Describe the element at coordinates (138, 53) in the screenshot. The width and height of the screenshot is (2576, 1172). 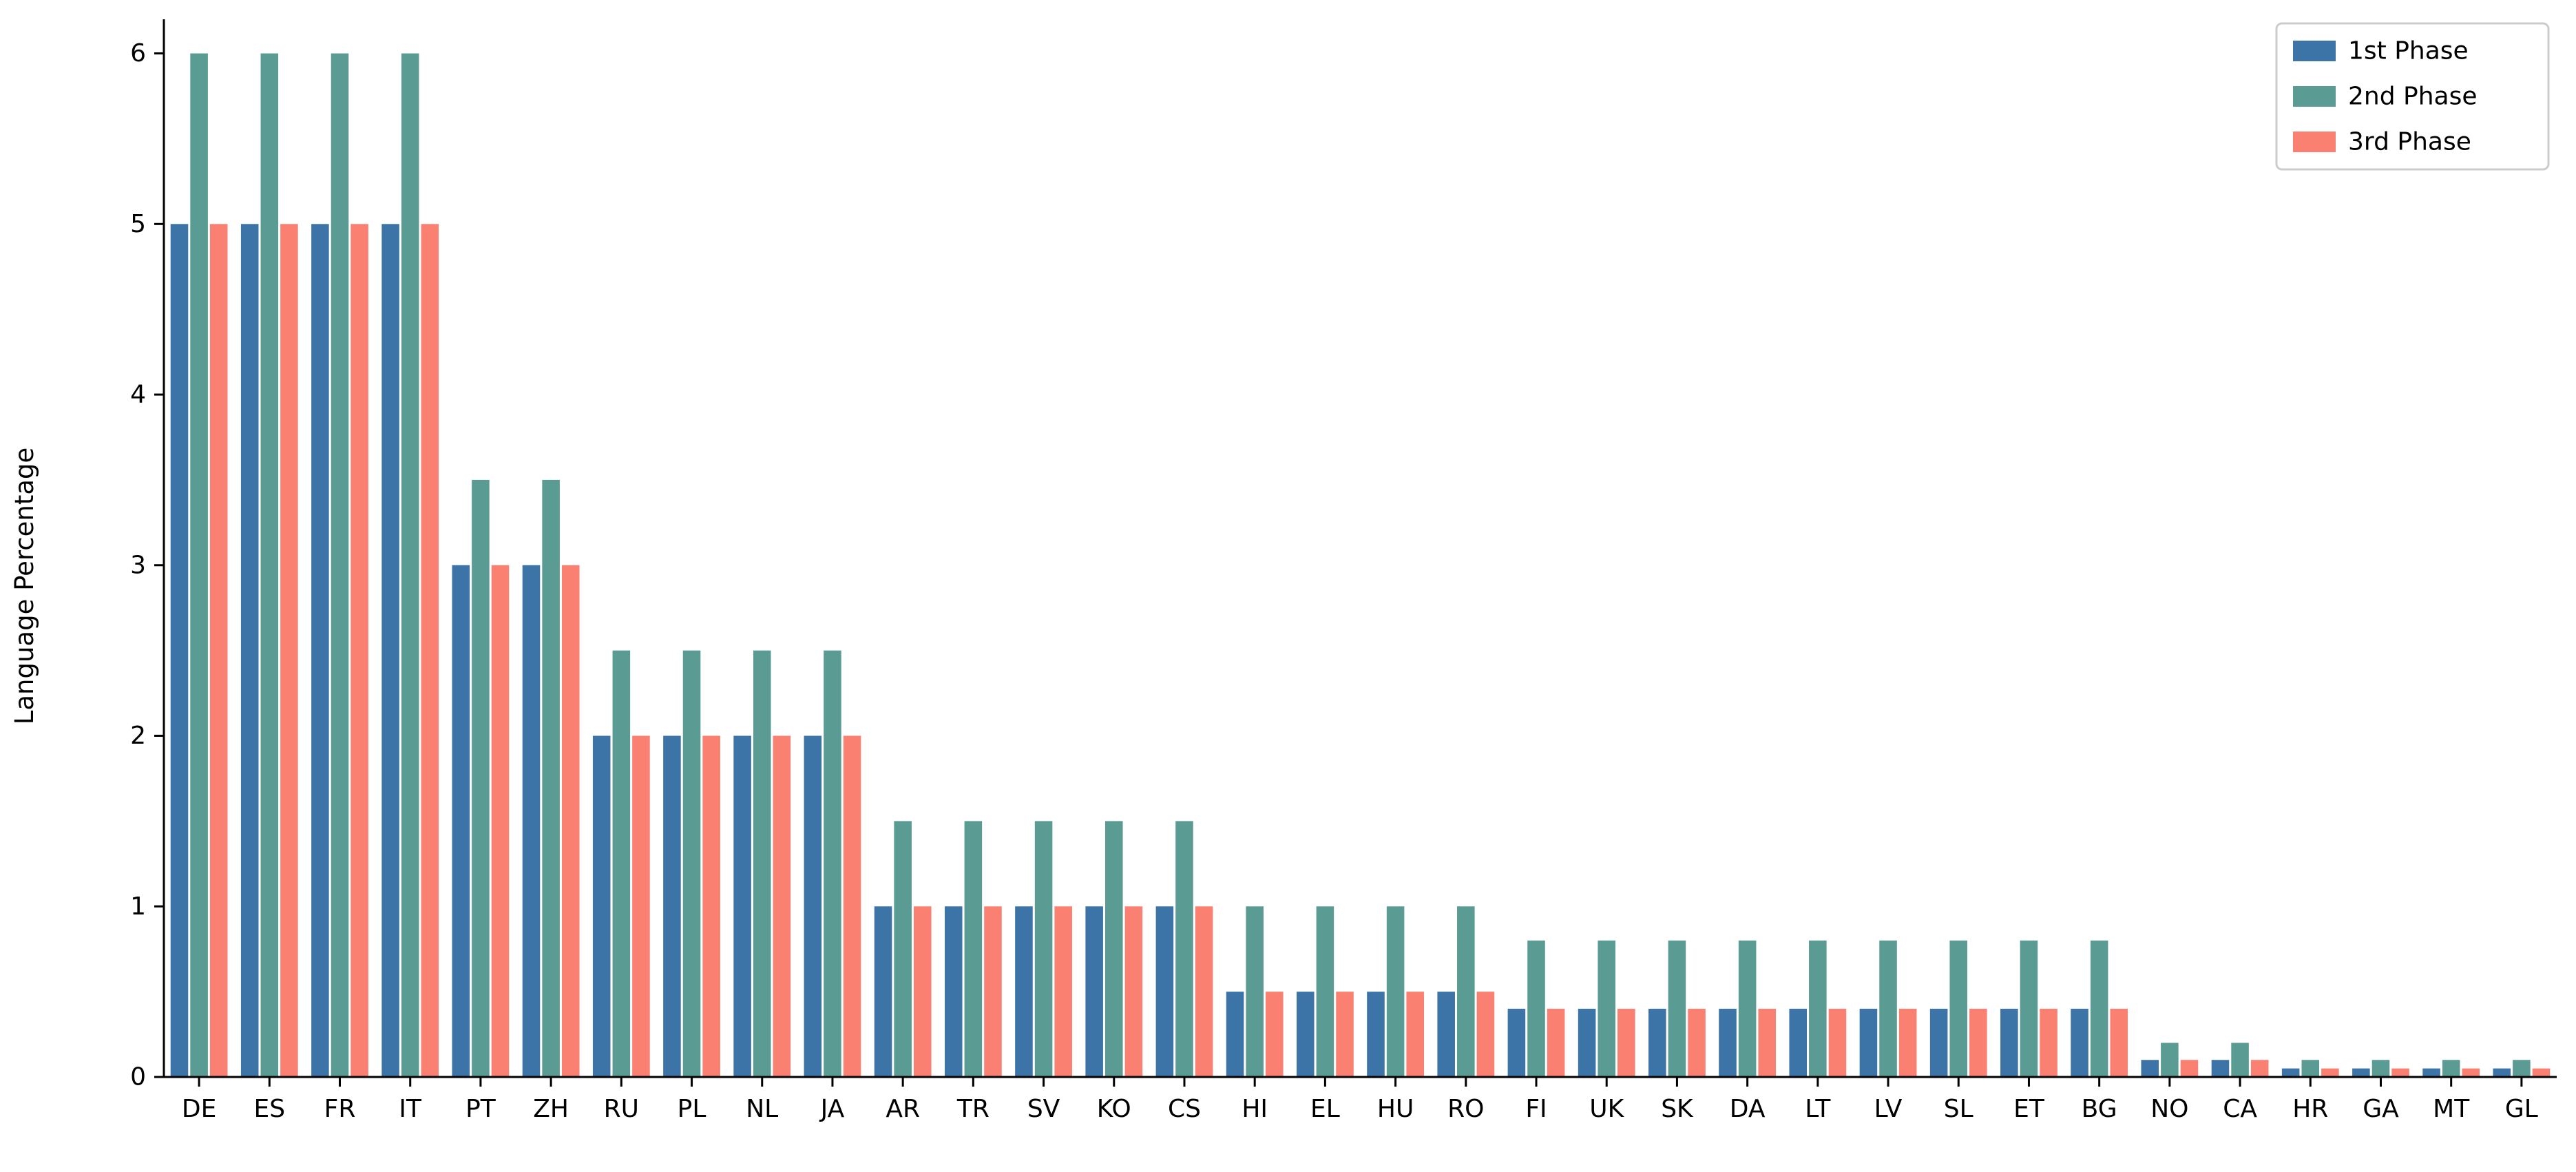
I see `y-tick-label: 6` at that location.